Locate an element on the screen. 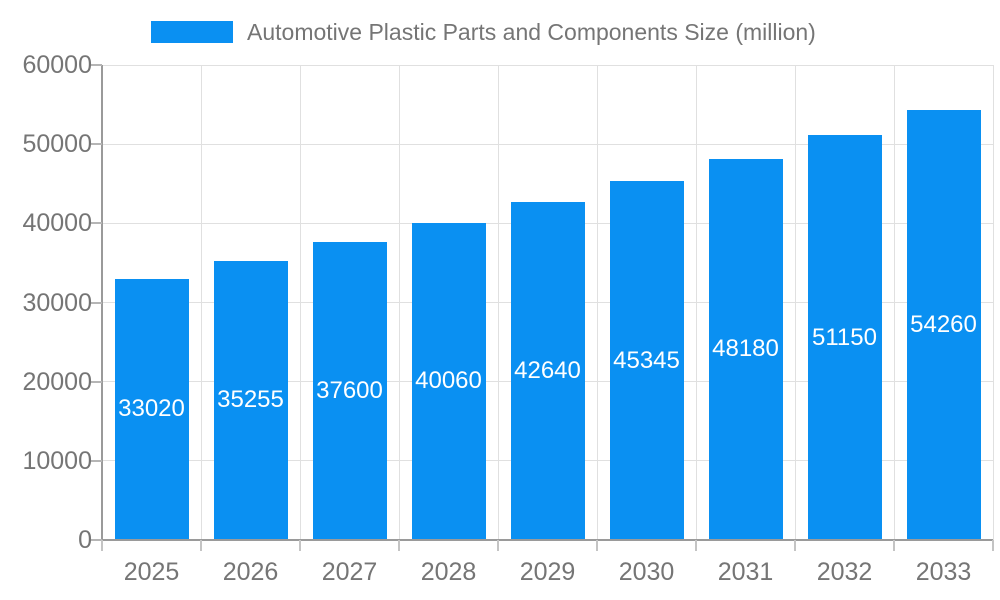  bar-value-label: 35255 is located at coordinates (250, 400).